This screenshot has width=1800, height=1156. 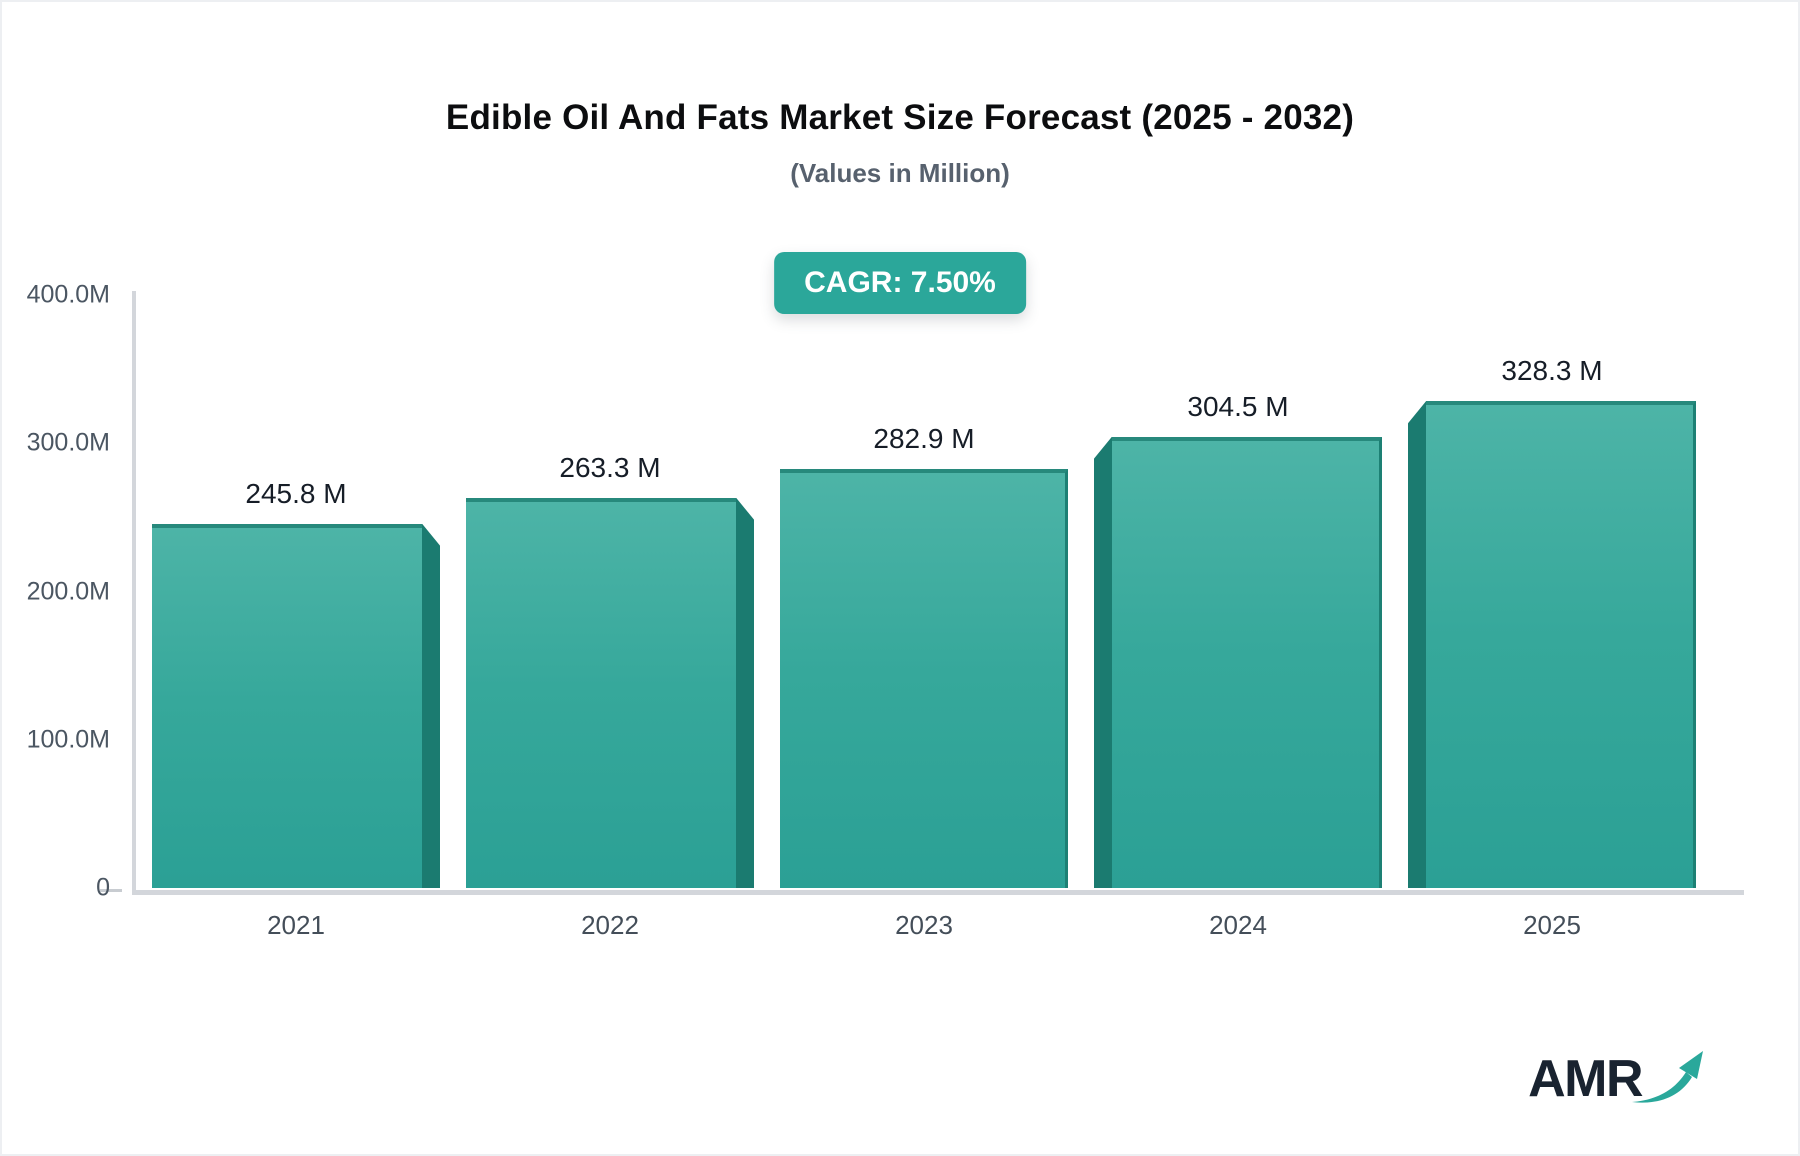 I want to click on bar-value-label: 245.8 M, so click(x=296, y=493).